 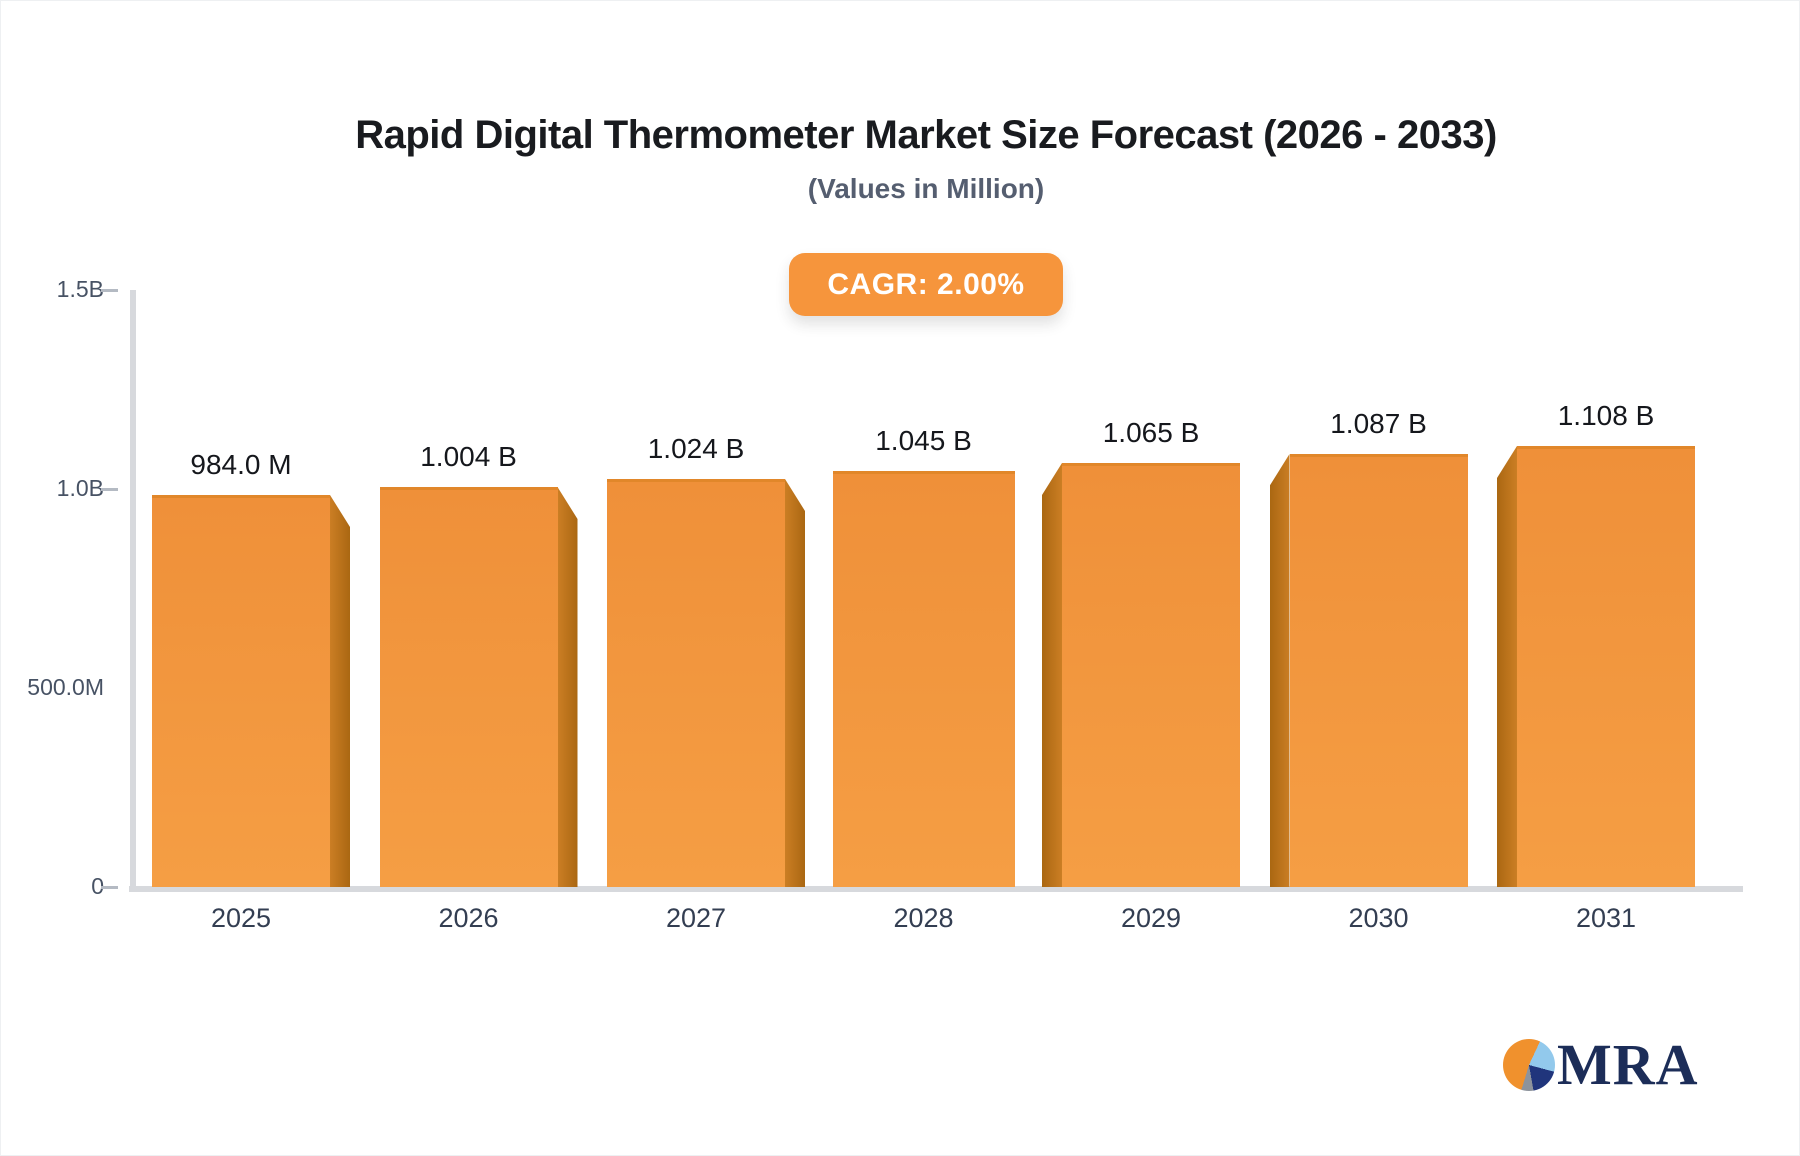 What do you see at coordinates (468, 687) in the screenshot?
I see `bar-2026` at bounding box center [468, 687].